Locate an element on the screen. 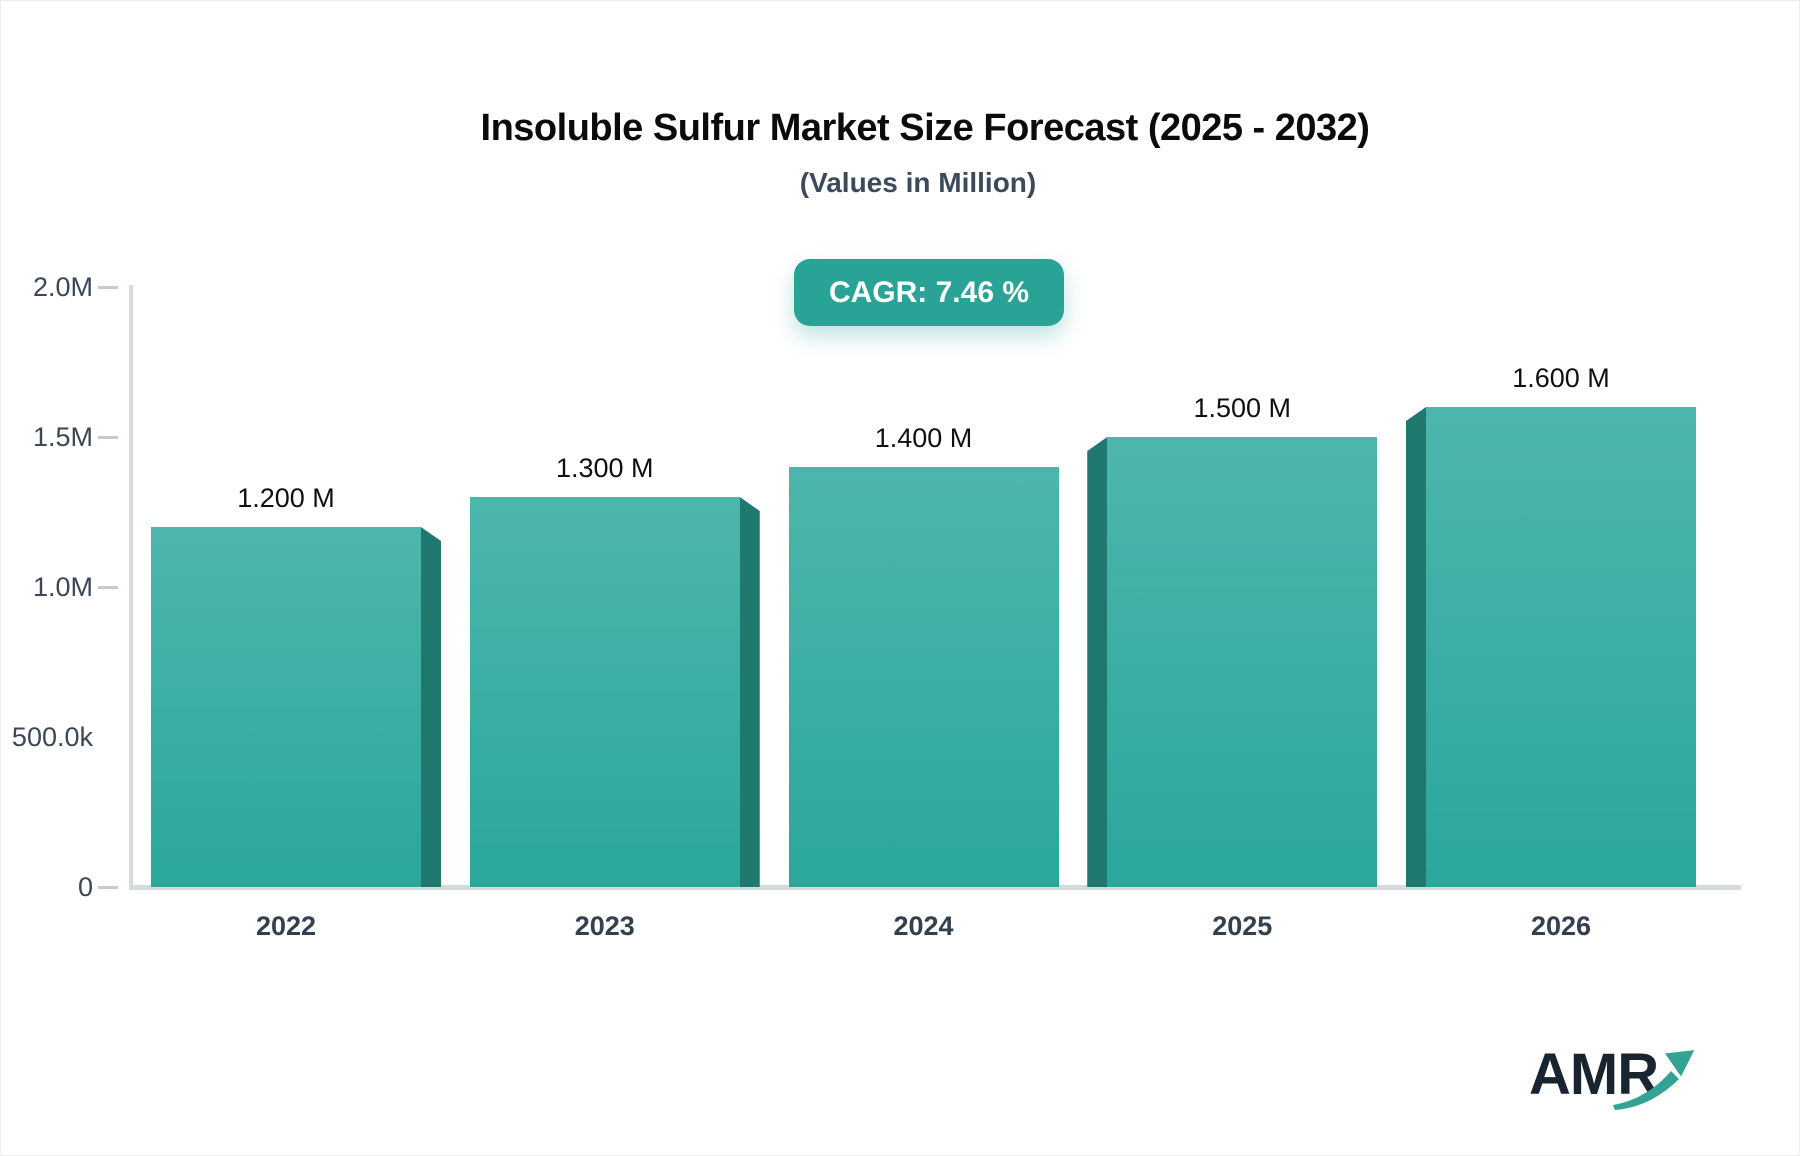  growth-arrow-icon is located at coordinates (1654, 1080).